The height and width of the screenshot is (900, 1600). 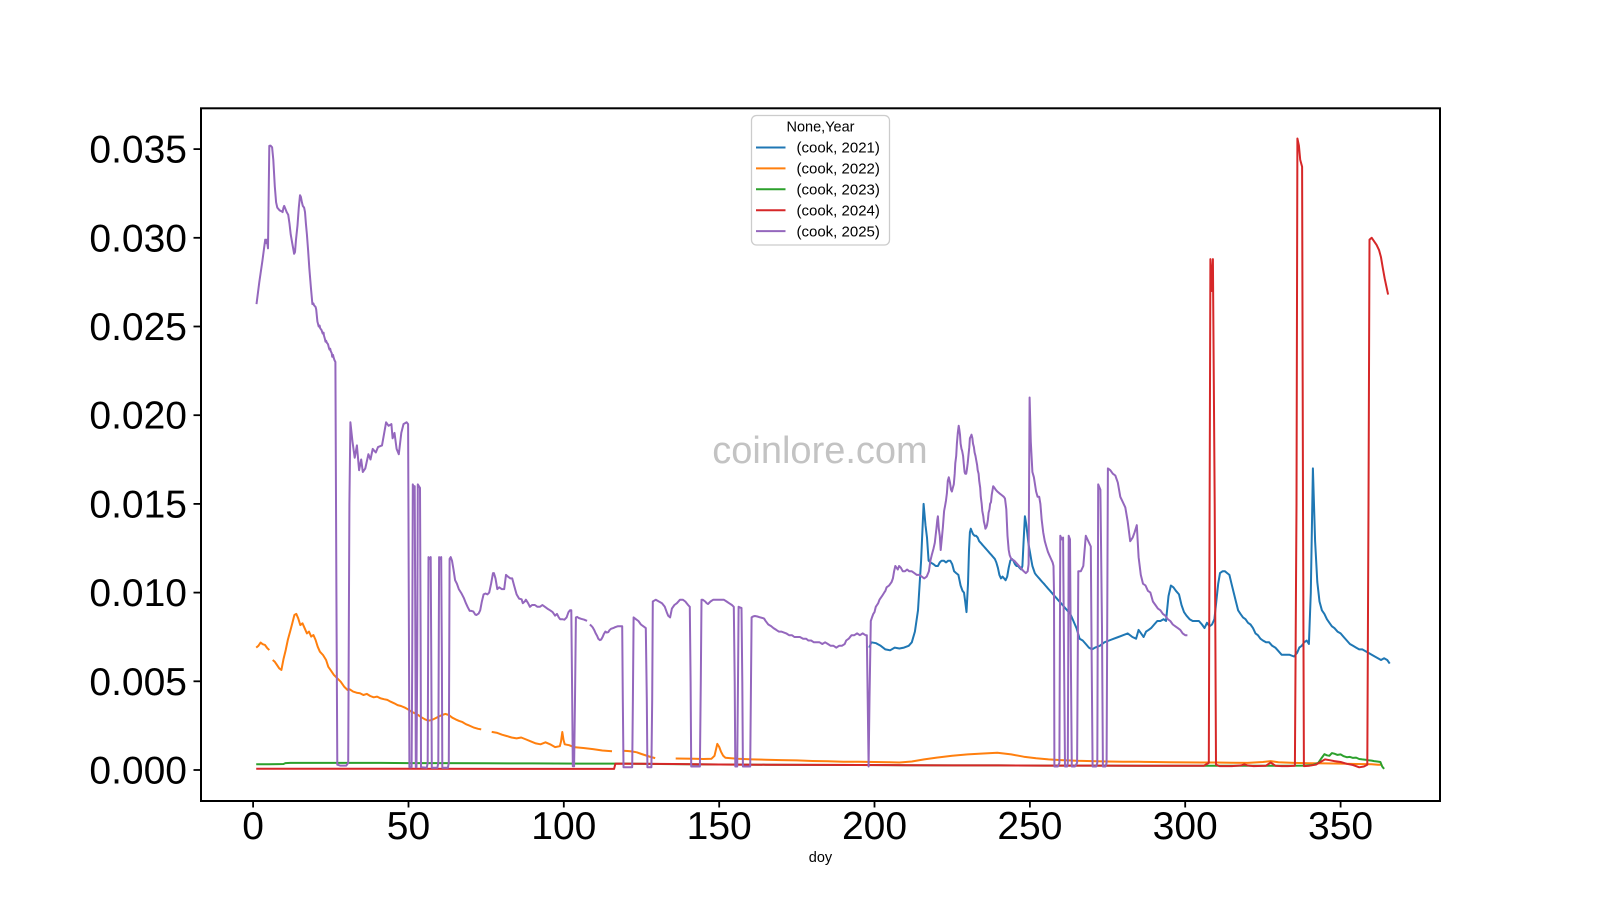 What do you see at coordinates (821, 858) in the screenshot?
I see `svg-text: doy` at bounding box center [821, 858].